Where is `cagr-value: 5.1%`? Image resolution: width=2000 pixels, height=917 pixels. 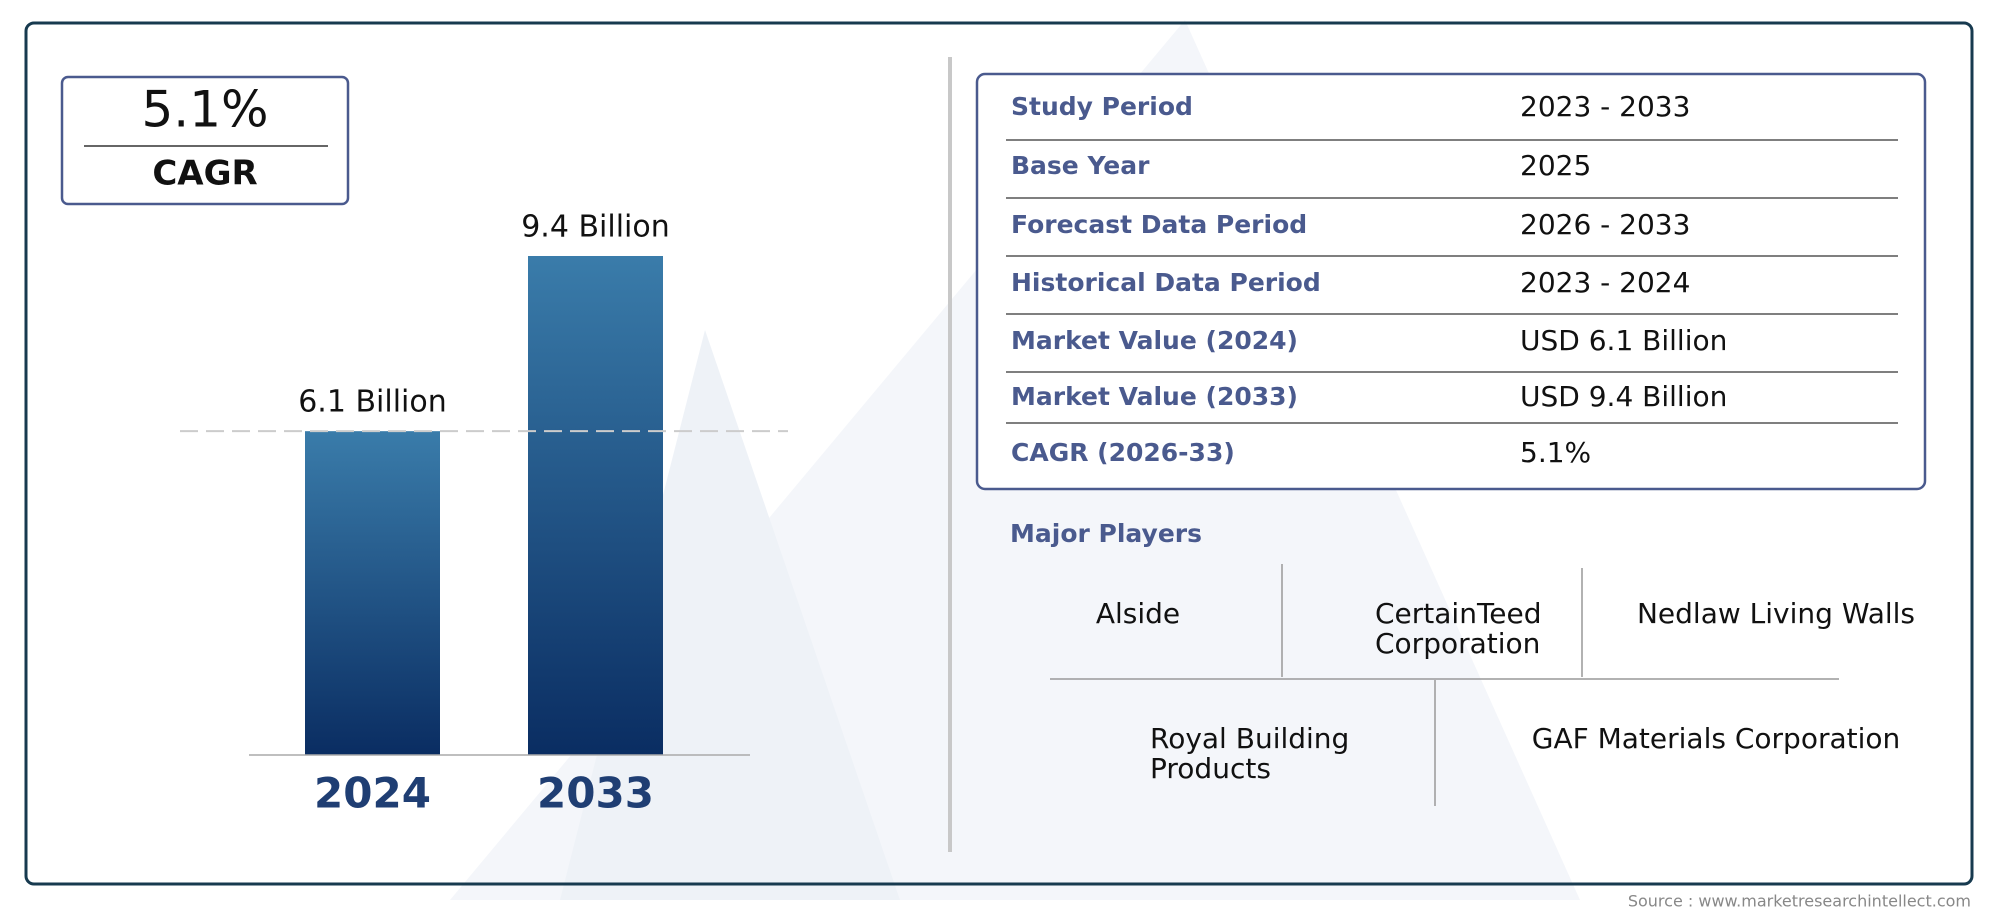
cagr-value: 5.1% is located at coordinates (204, 110).